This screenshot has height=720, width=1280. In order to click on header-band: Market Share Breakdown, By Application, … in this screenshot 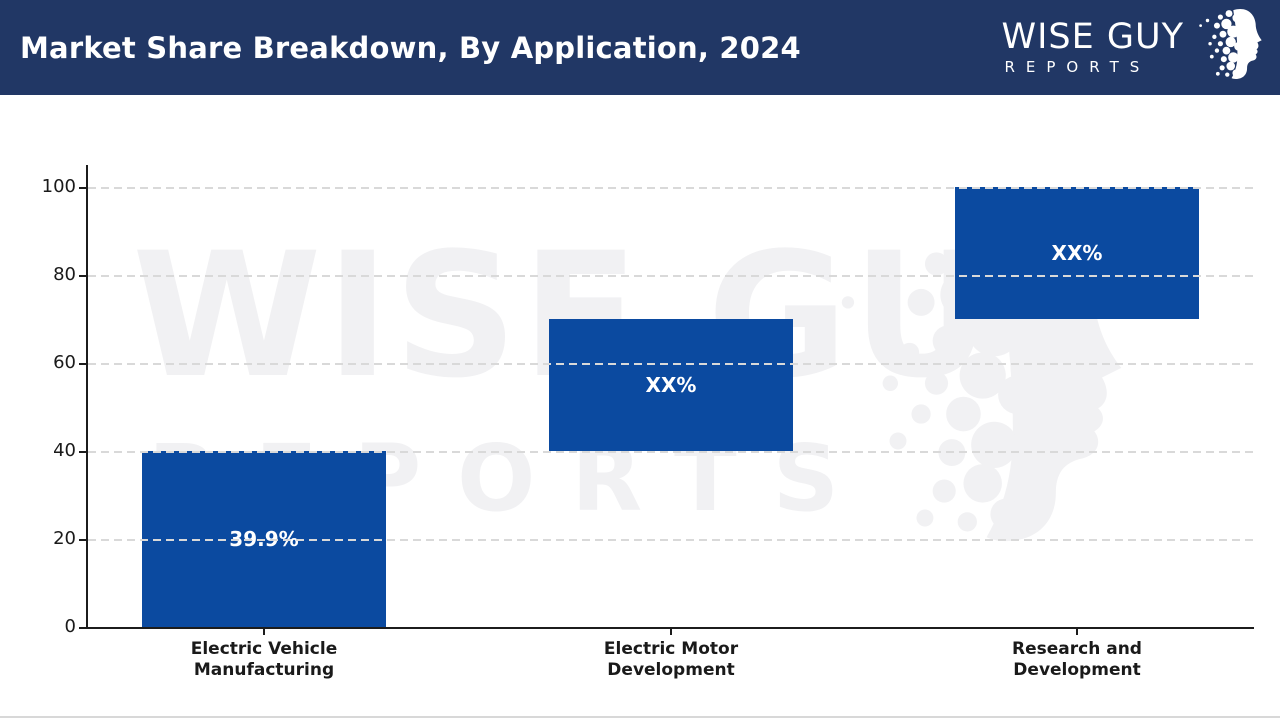, I will do `click(640, 47)`.